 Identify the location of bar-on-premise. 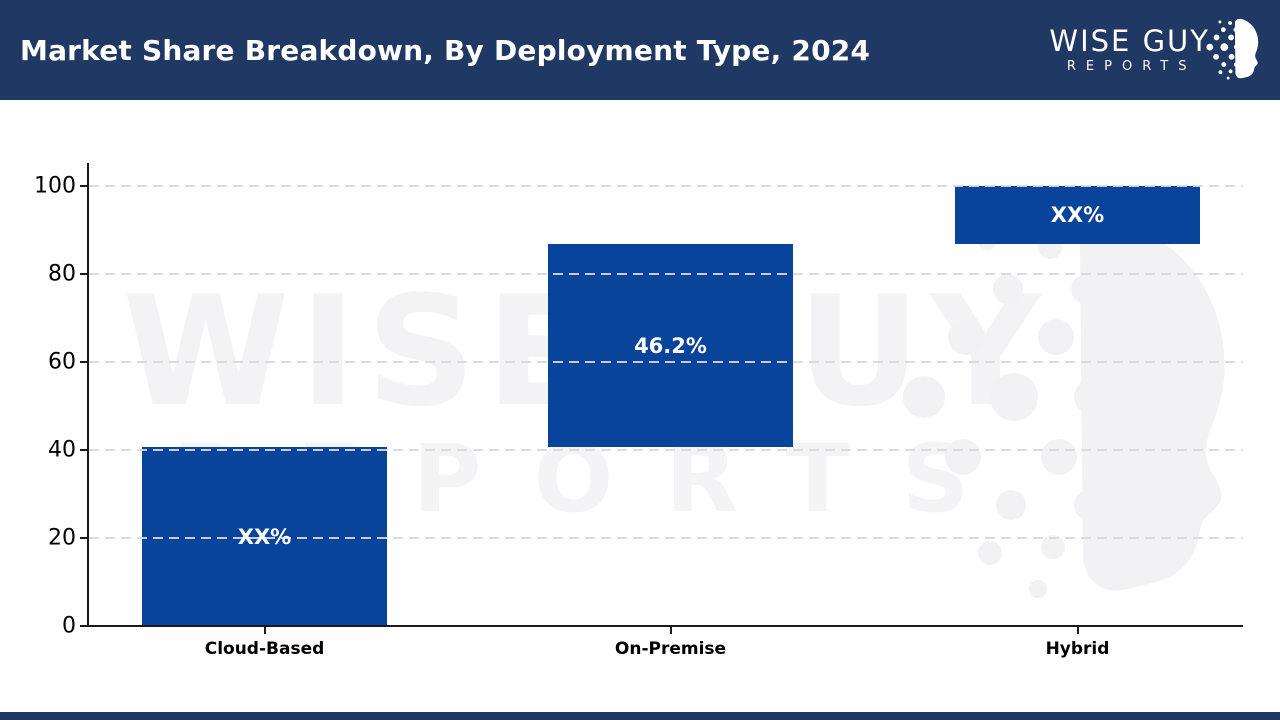
(670, 346).